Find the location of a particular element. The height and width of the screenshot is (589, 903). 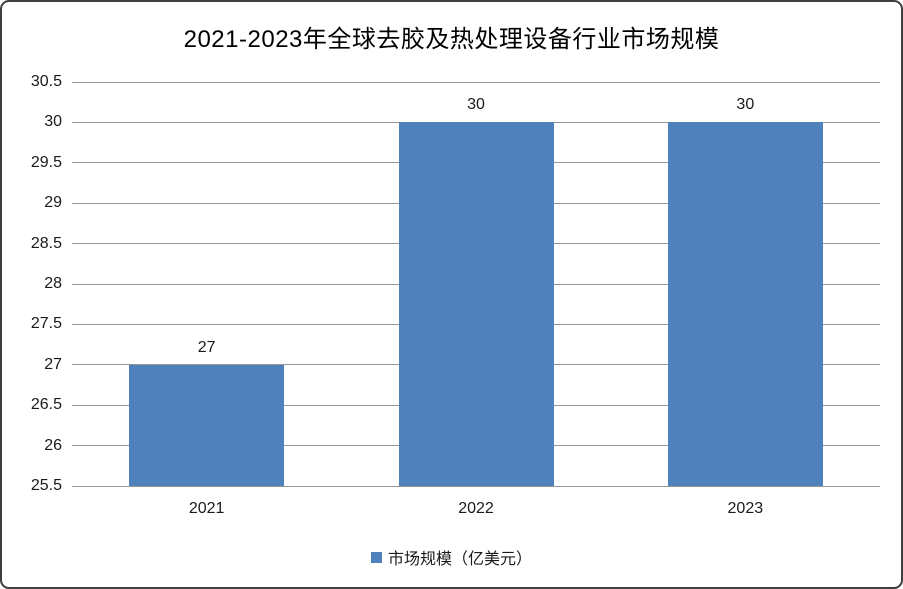

x-axis-tick-label: 2023 is located at coordinates (745, 508).